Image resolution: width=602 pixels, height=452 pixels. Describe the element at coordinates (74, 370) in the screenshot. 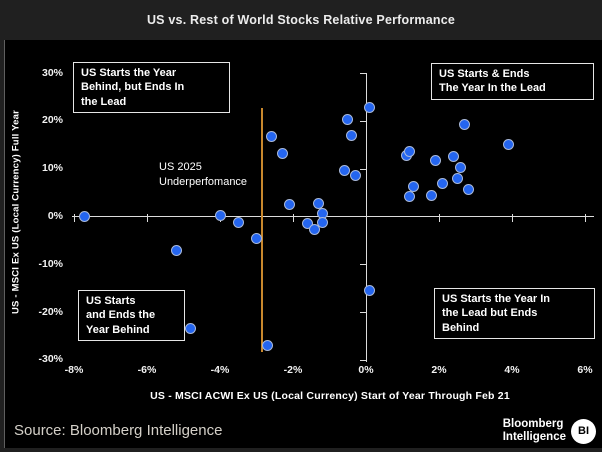

I see `x-tick-label: -8%` at that location.